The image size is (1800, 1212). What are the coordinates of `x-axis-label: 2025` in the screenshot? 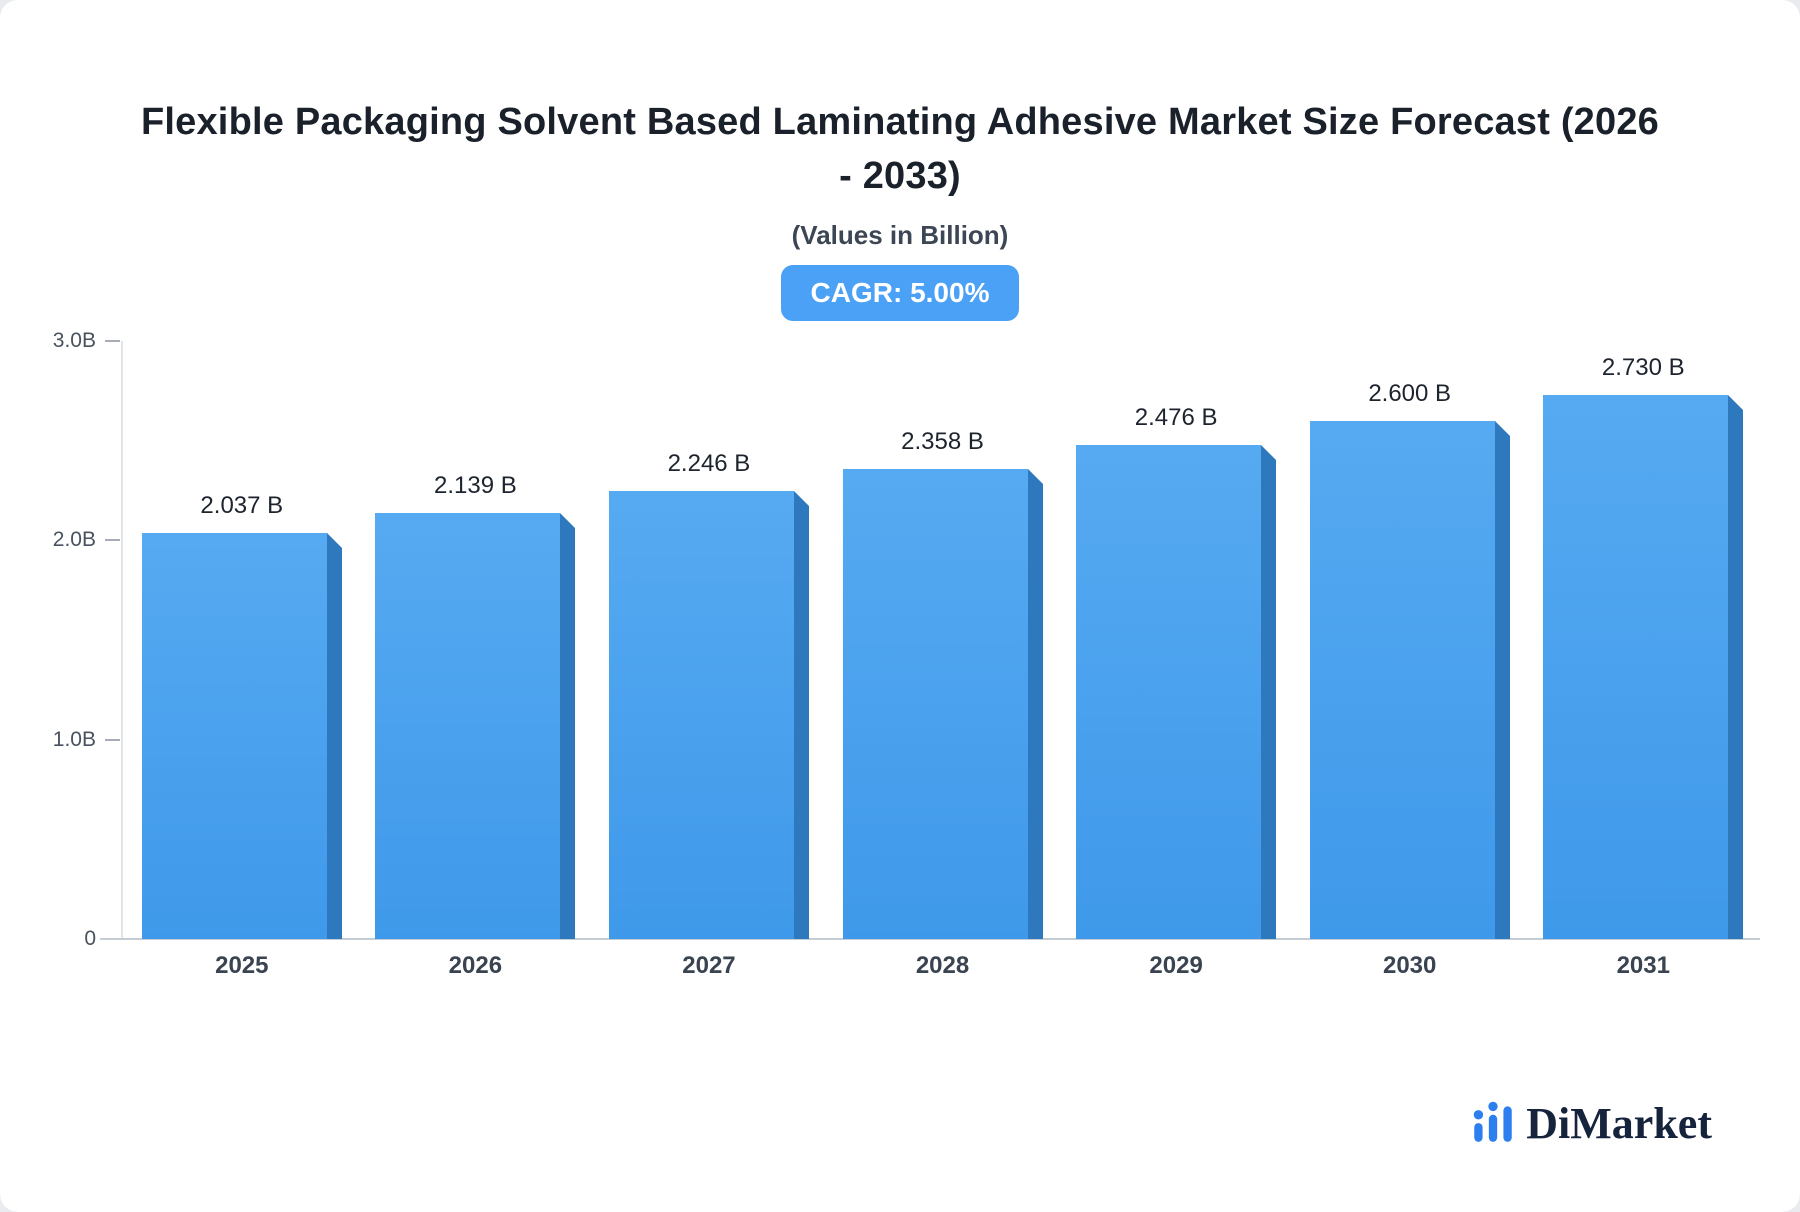 It's located at (242, 965).